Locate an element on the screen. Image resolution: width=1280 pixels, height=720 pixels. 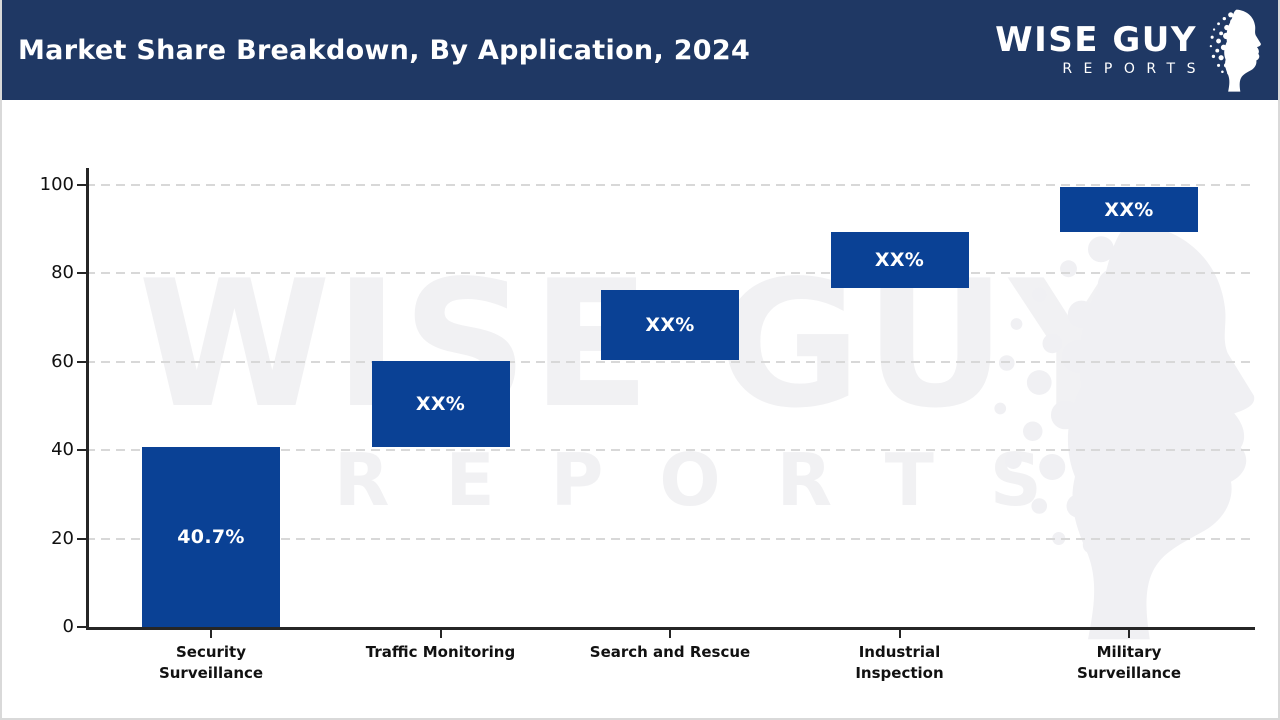
x-category-label-line: Traffic Monitoring is located at coordinates (440, 652).